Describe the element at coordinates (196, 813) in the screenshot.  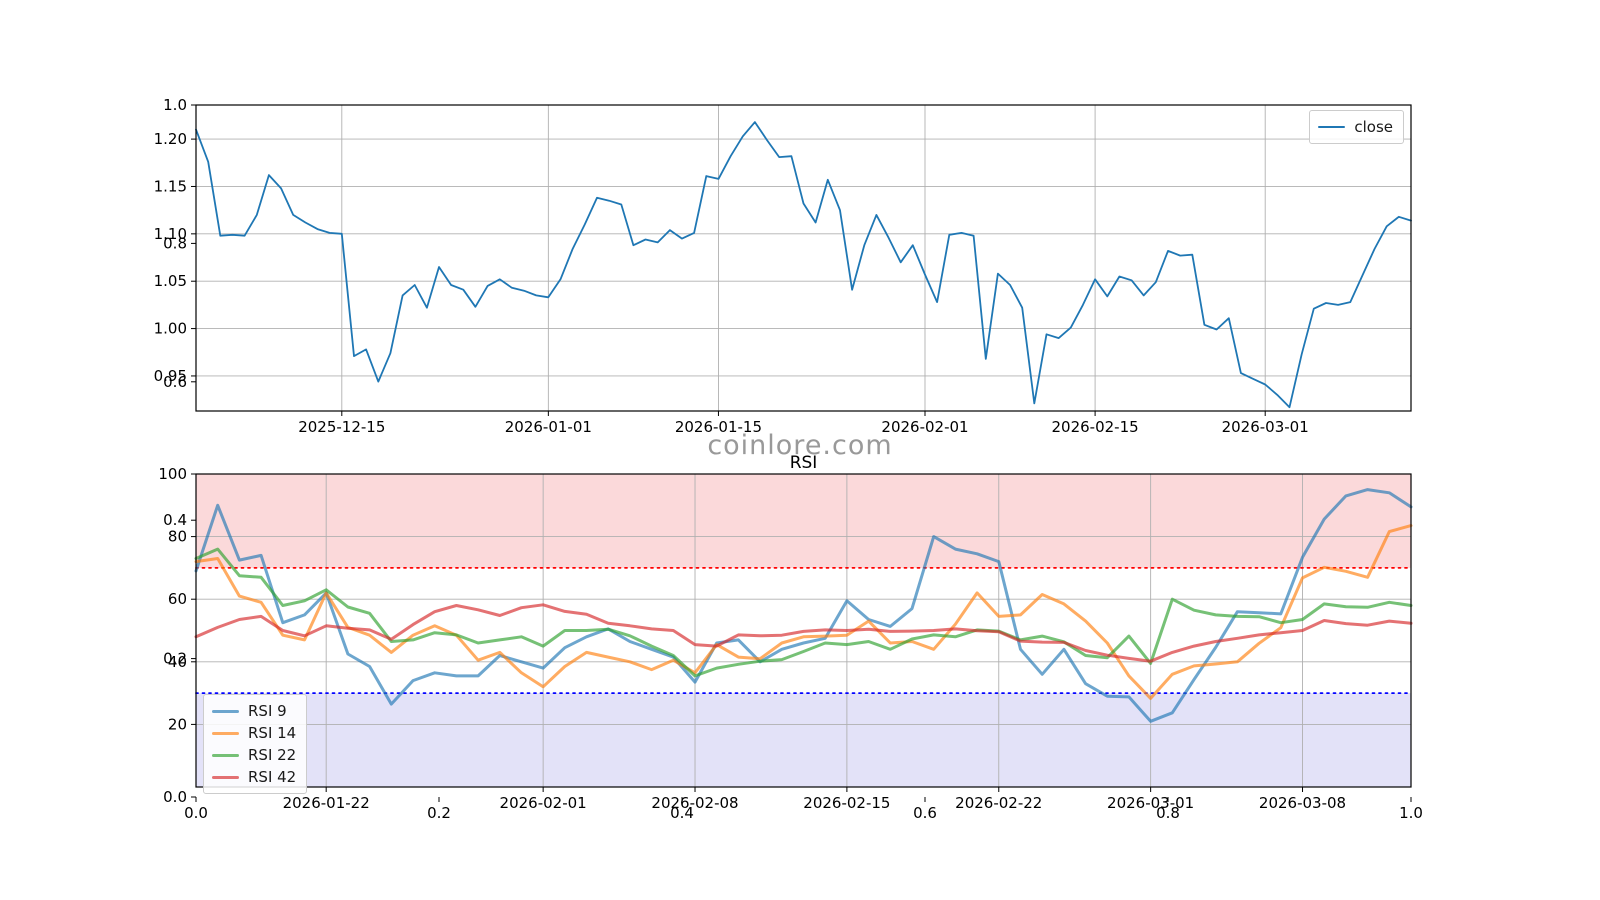
I see `outer-x-tick-label: 0.0` at that location.